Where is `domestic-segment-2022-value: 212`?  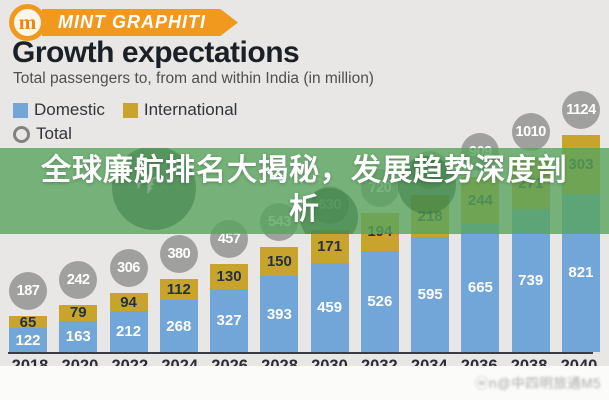
domestic-segment-2022-value: 212 is located at coordinates (129, 332).